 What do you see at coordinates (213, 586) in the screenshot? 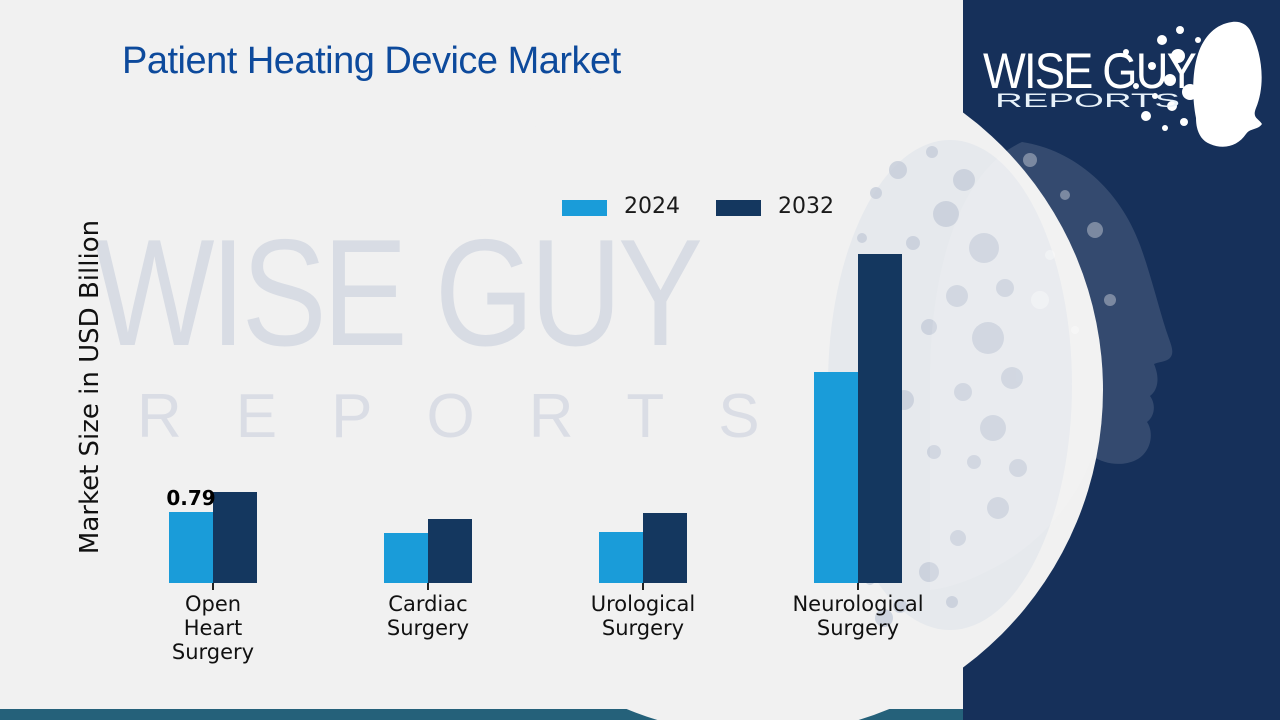
I see `x-tick-open-heart-surgery` at bounding box center [213, 586].